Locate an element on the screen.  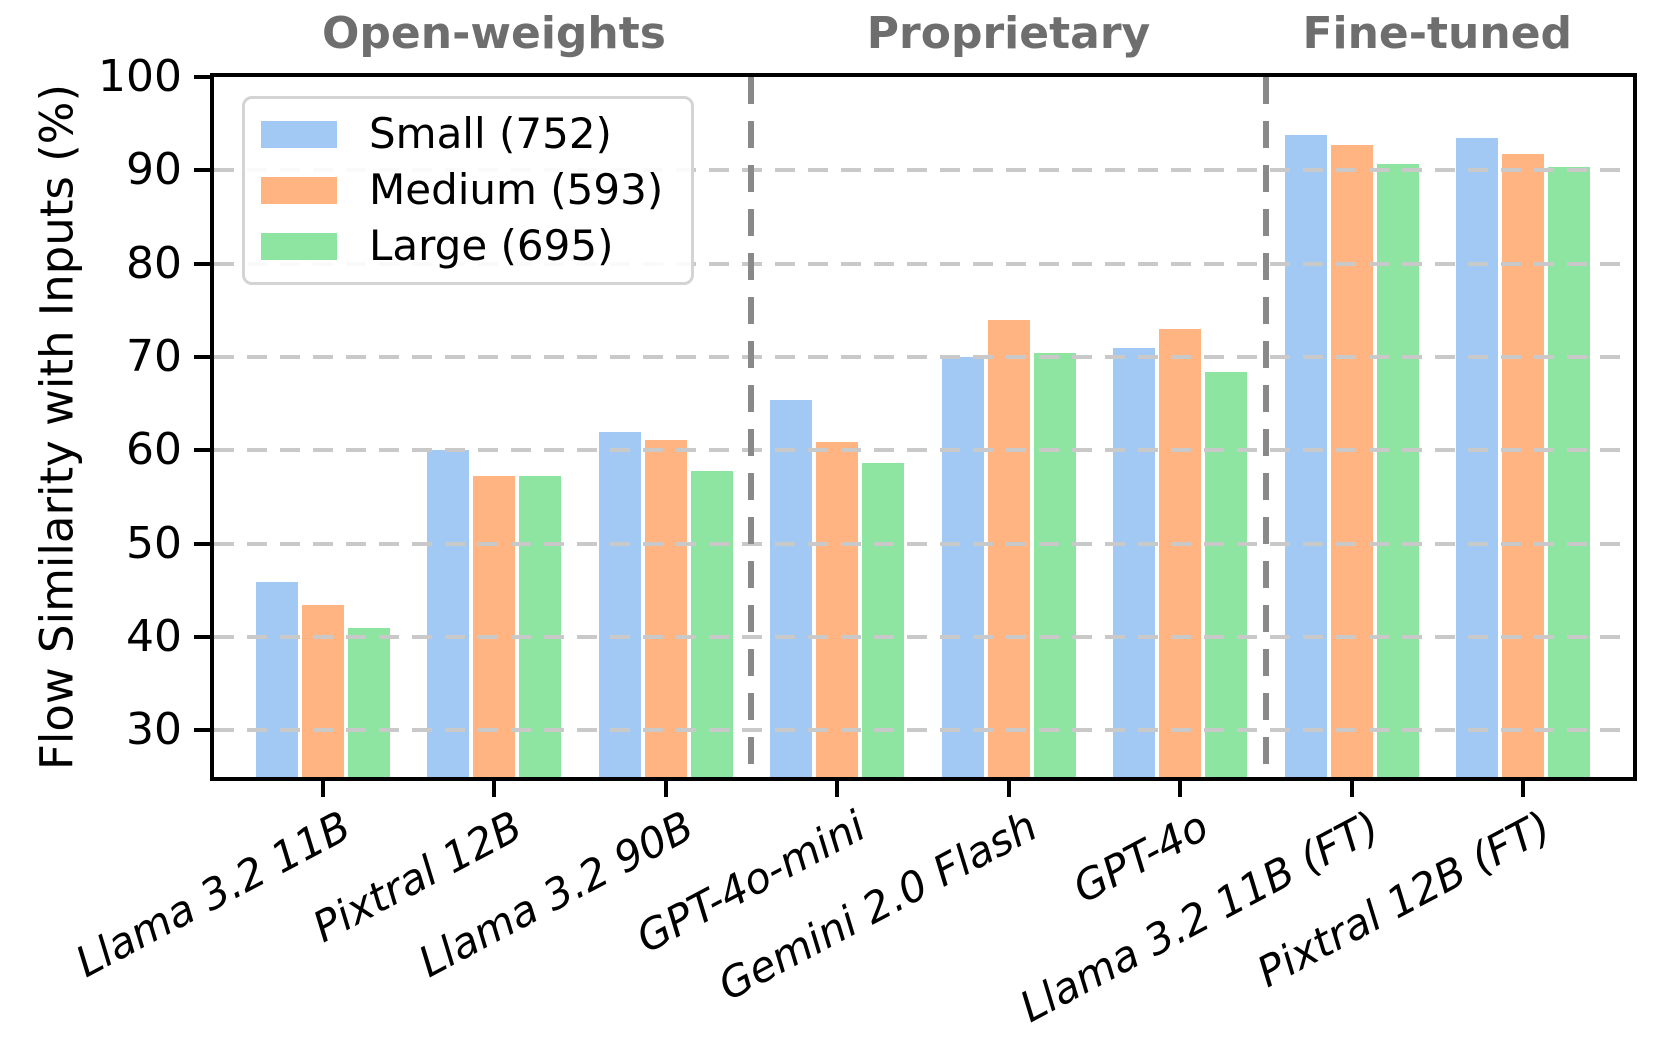
y-tick-label: 60 is located at coordinates (154, 450).